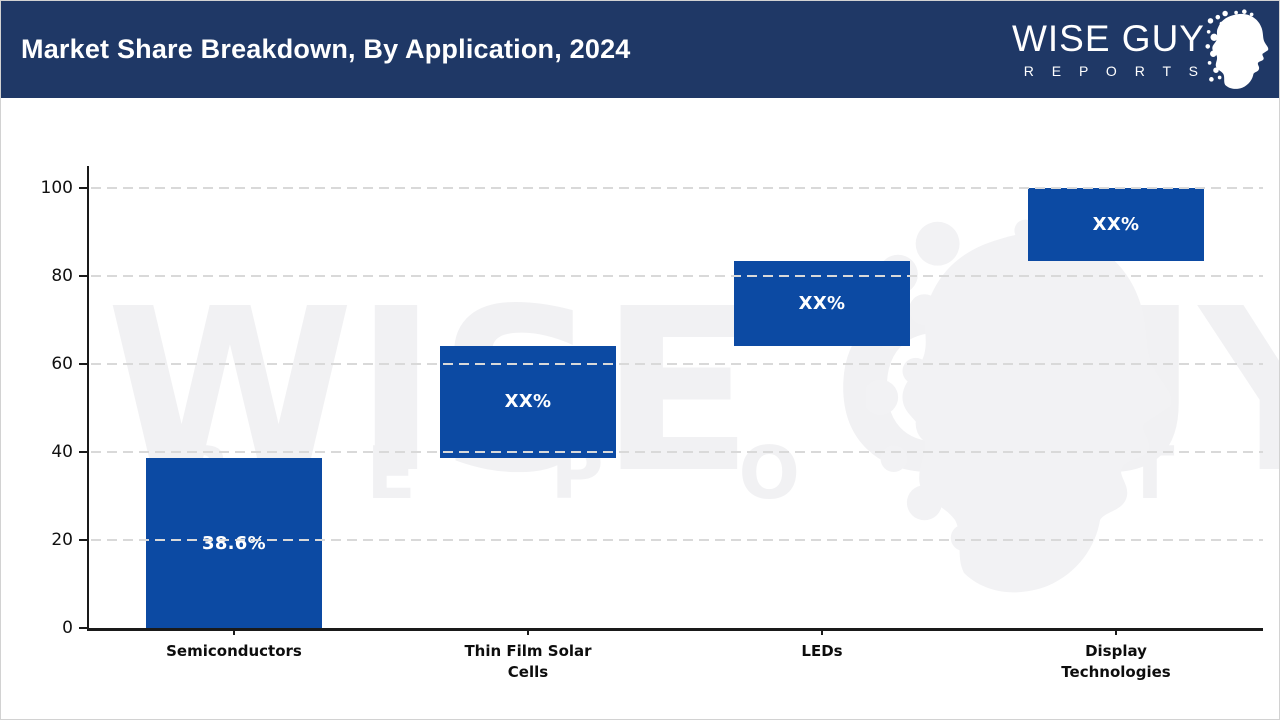  I want to click on category-label-display-technologies: Display Technologies, so click(1116, 662).